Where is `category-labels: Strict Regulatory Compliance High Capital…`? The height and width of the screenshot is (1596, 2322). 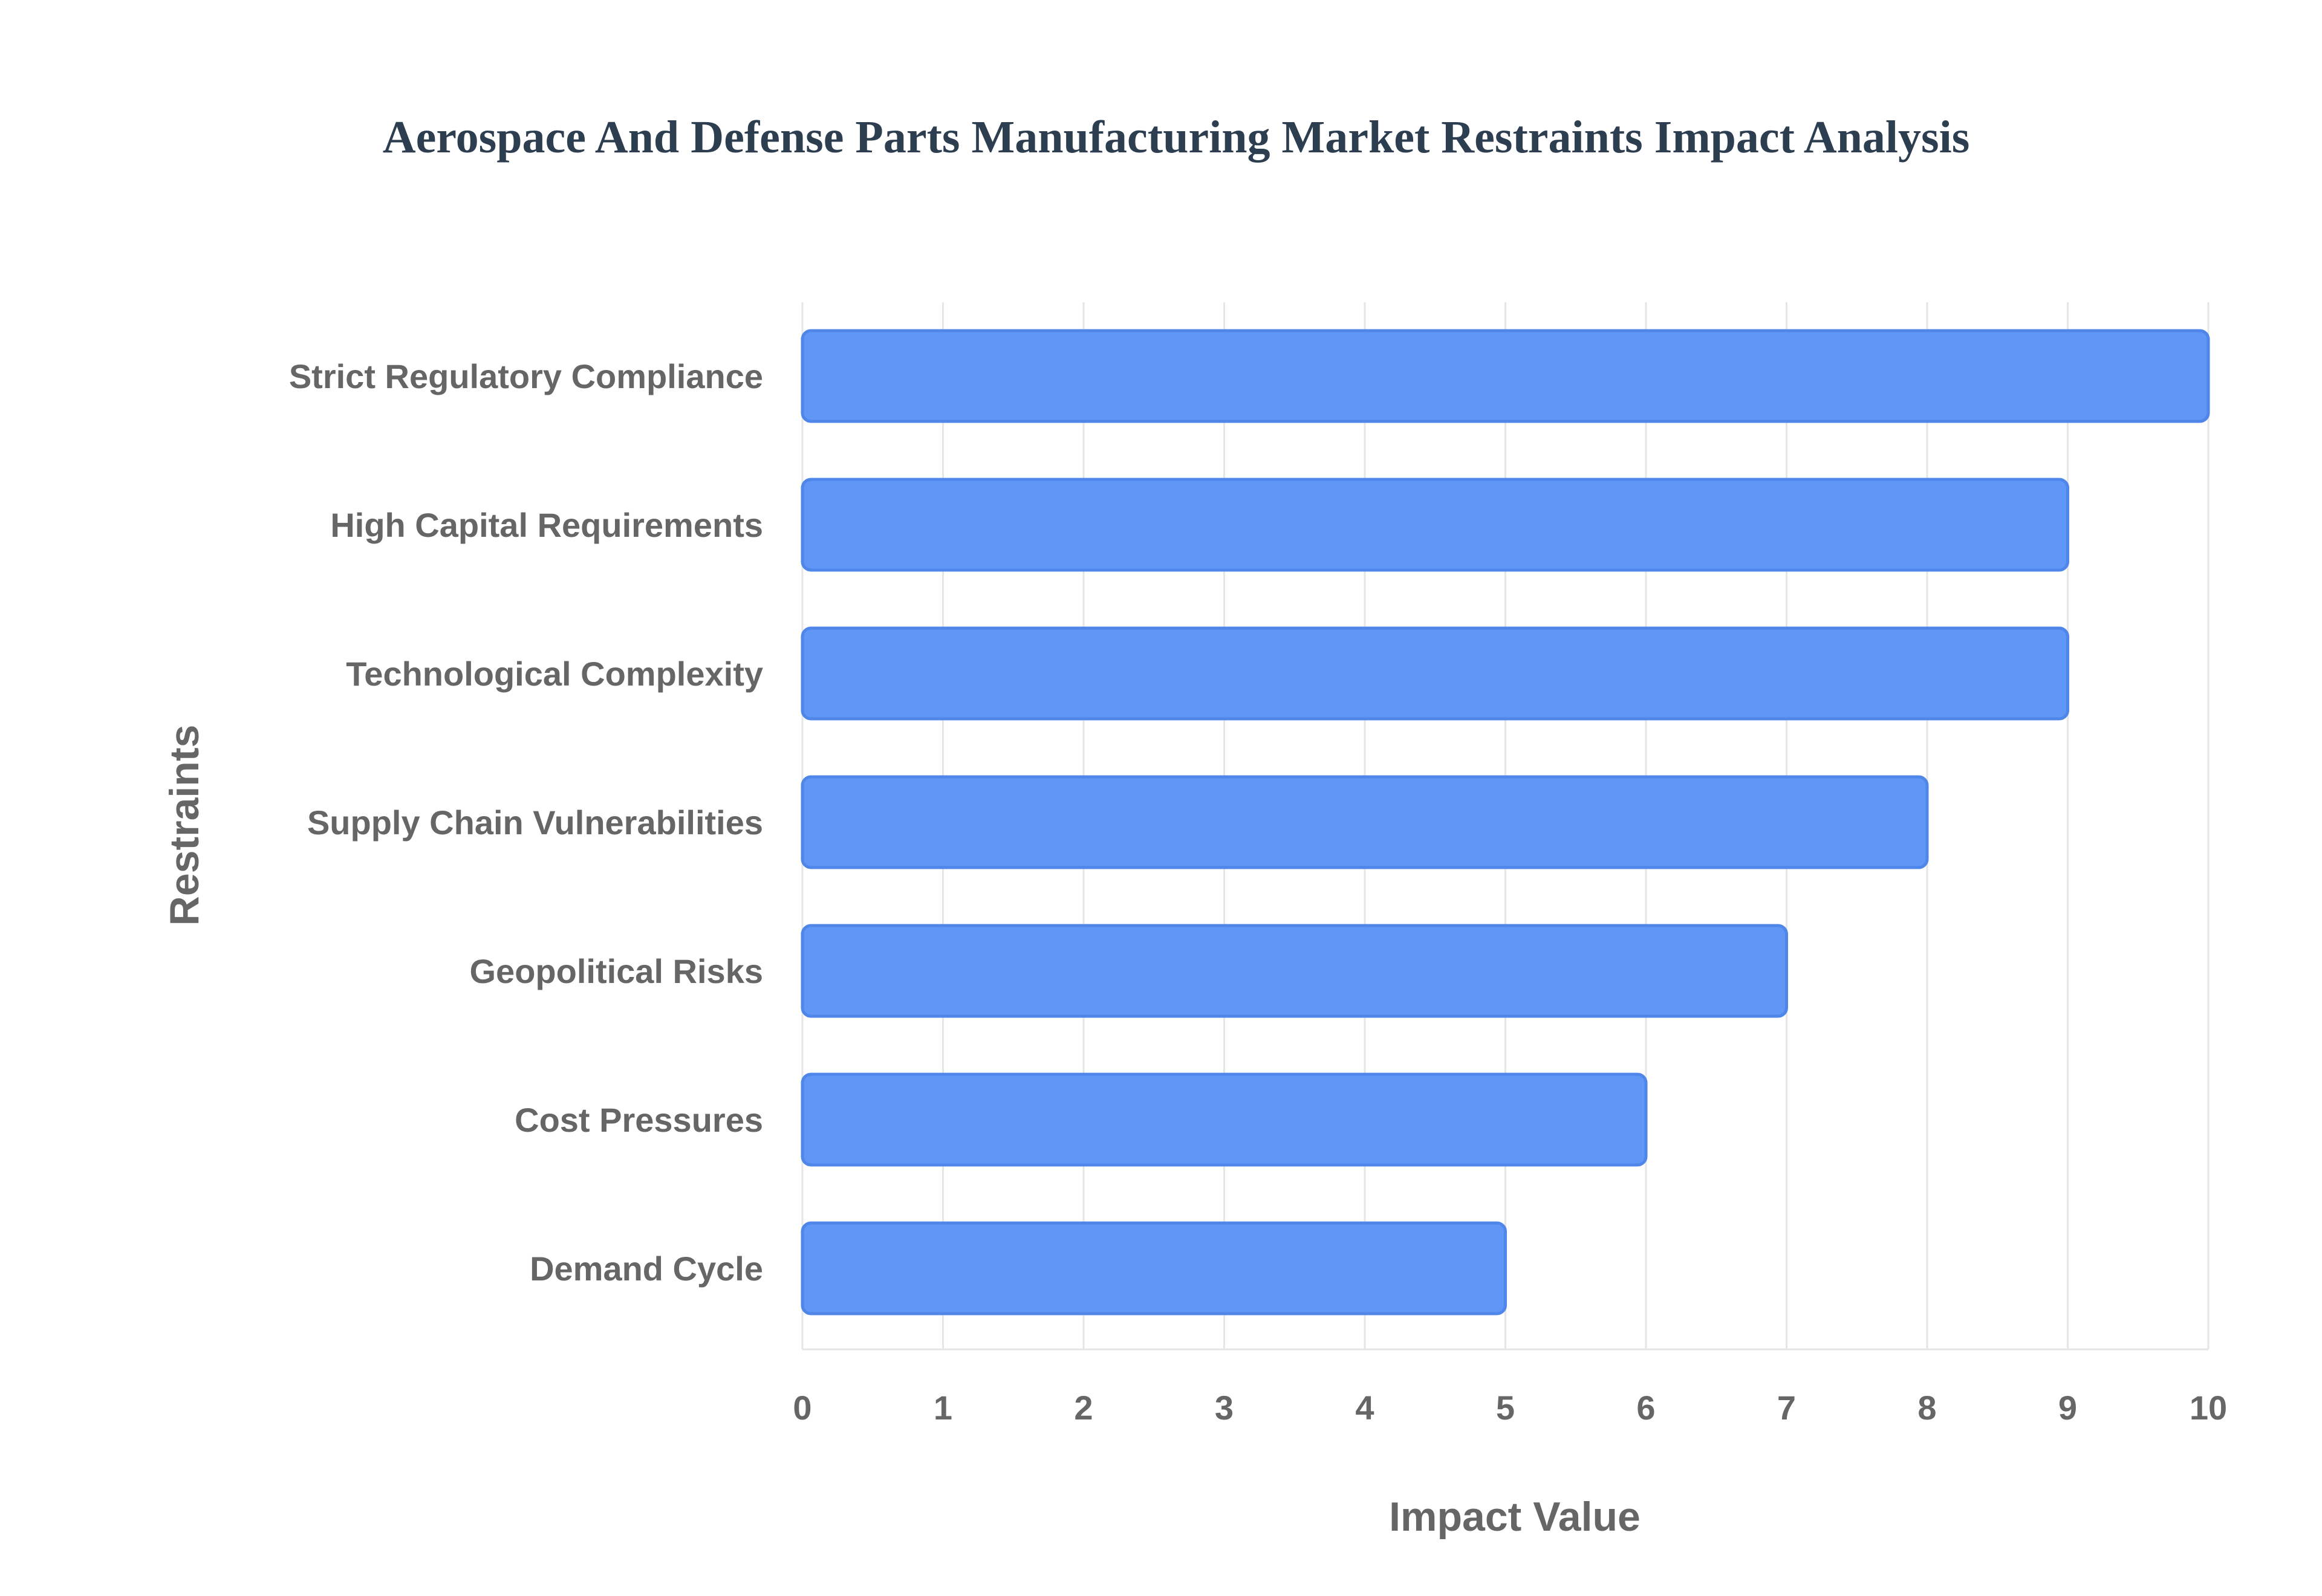
category-labels: Strict Regulatory Compliance High Capital… is located at coordinates (526, 822).